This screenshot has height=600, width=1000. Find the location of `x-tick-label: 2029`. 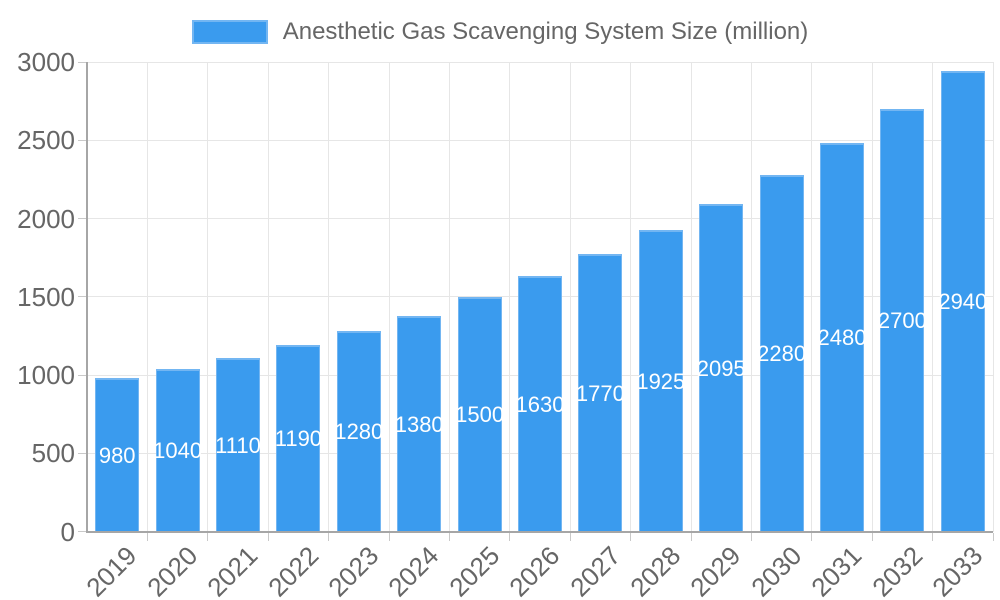

x-tick-label: 2029 is located at coordinates (715, 570).